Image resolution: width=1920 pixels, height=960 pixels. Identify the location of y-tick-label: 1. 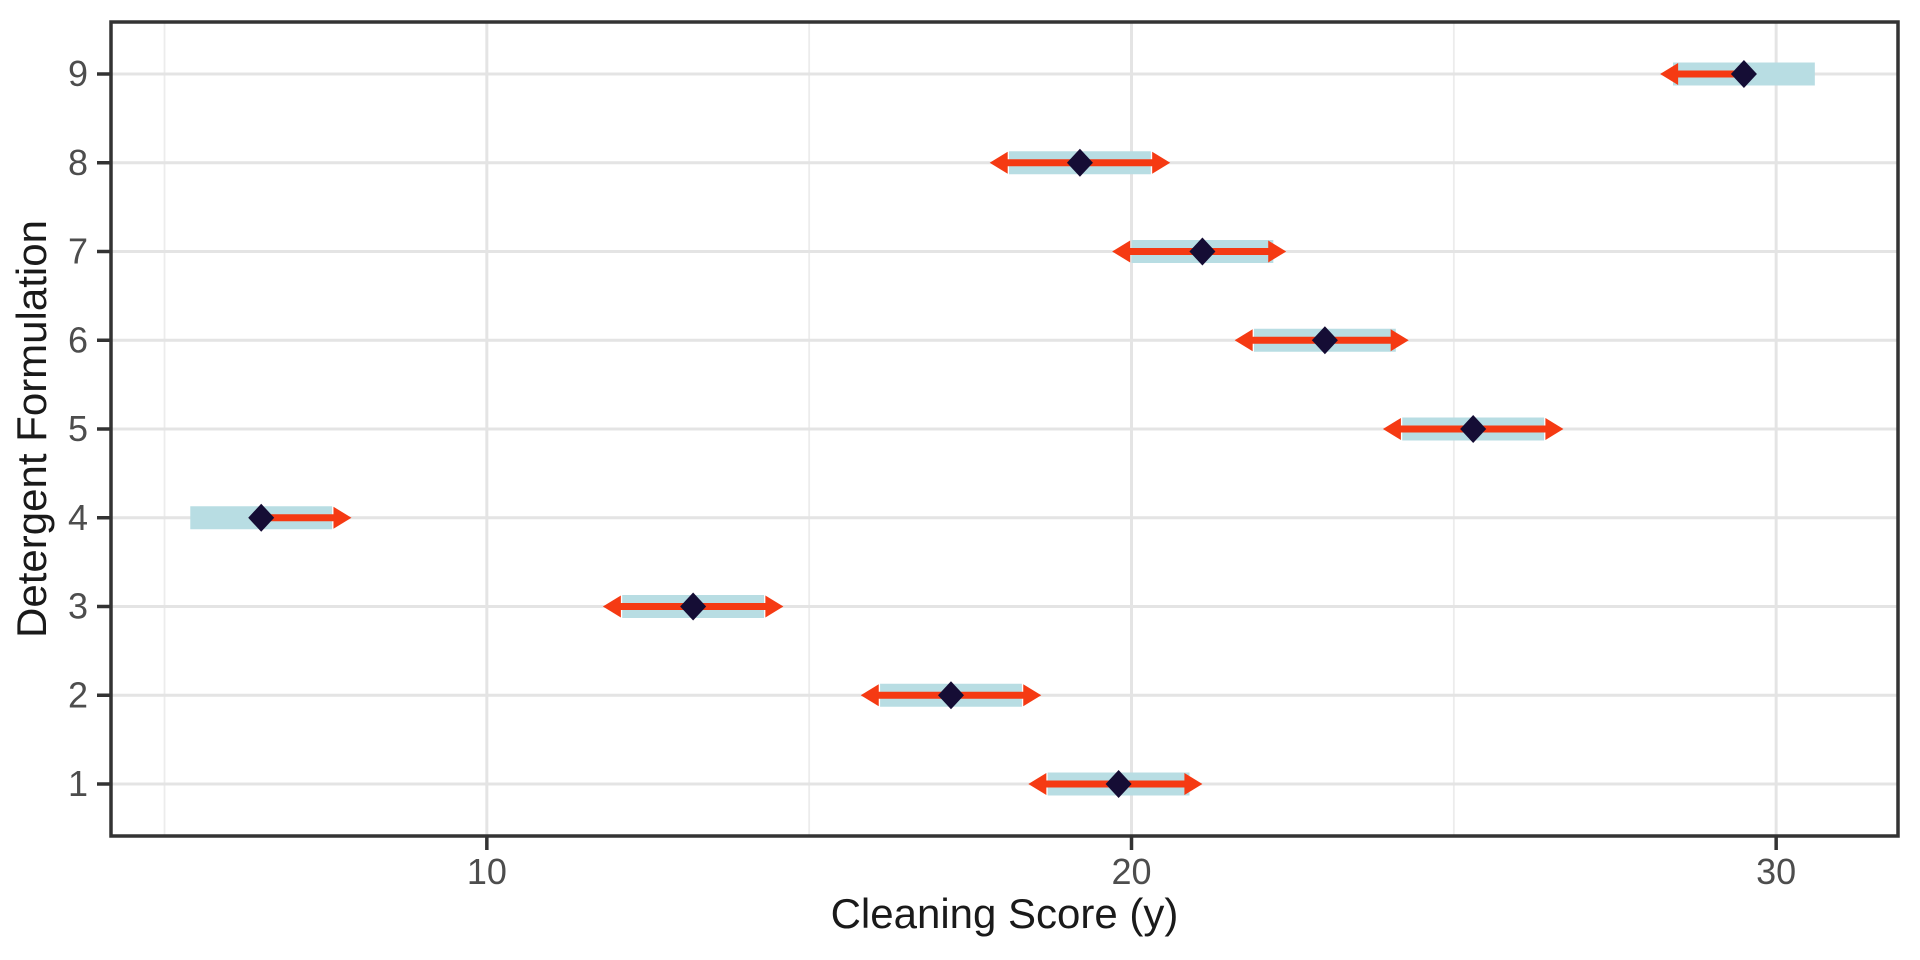
(78, 783).